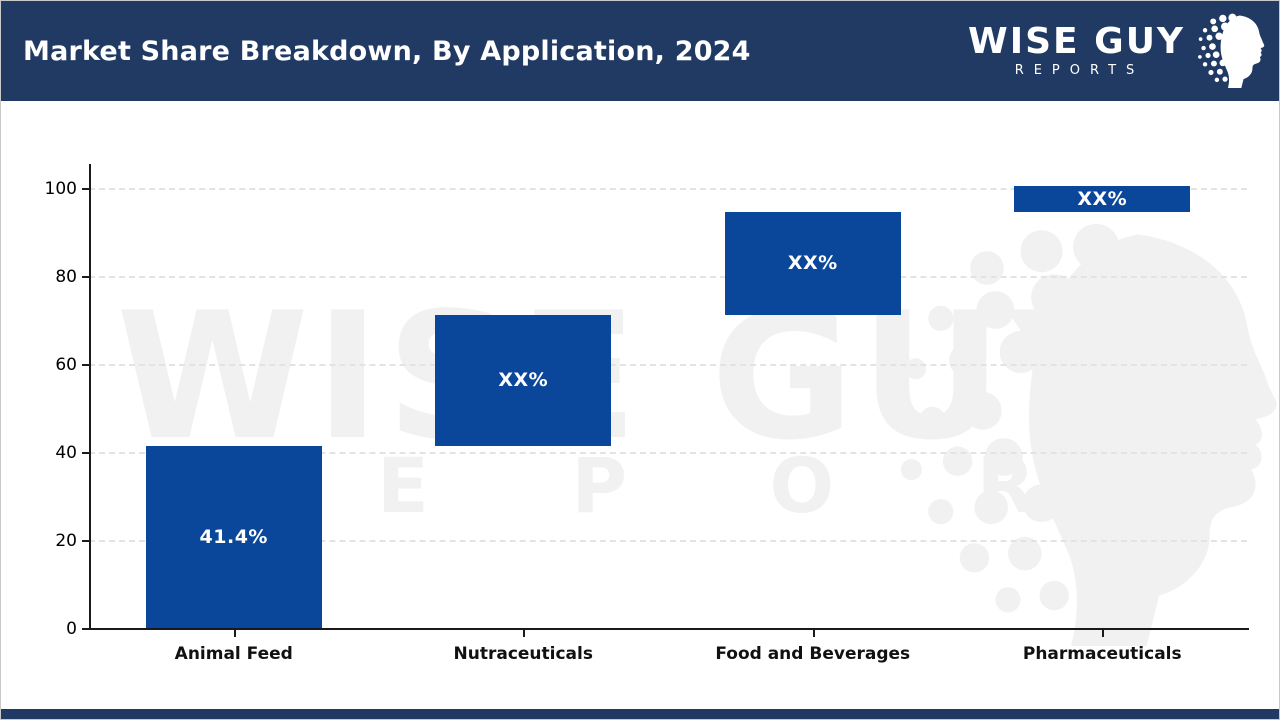 Image resolution: width=1280 pixels, height=720 pixels. Describe the element at coordinates (1076, 41) in the screenshot. I see `brand-name: WISE GUY` at that location.